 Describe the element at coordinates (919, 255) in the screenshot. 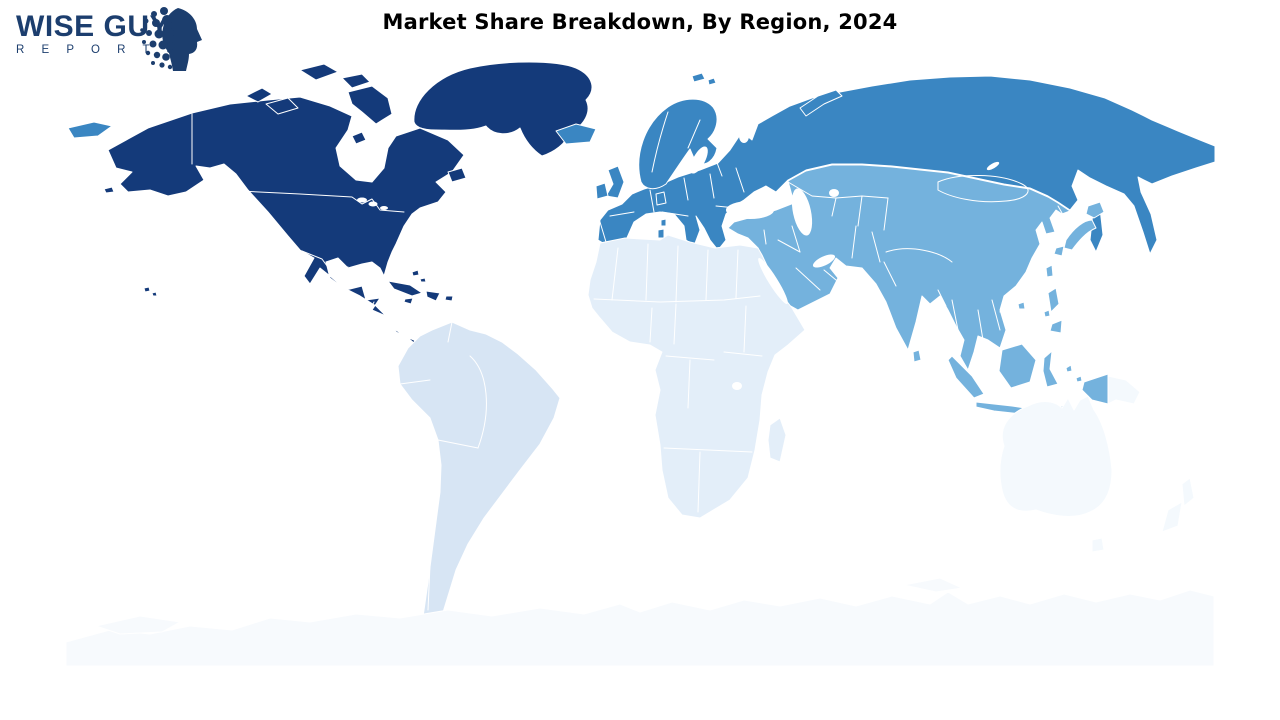

I see `border-india-china` at that location.